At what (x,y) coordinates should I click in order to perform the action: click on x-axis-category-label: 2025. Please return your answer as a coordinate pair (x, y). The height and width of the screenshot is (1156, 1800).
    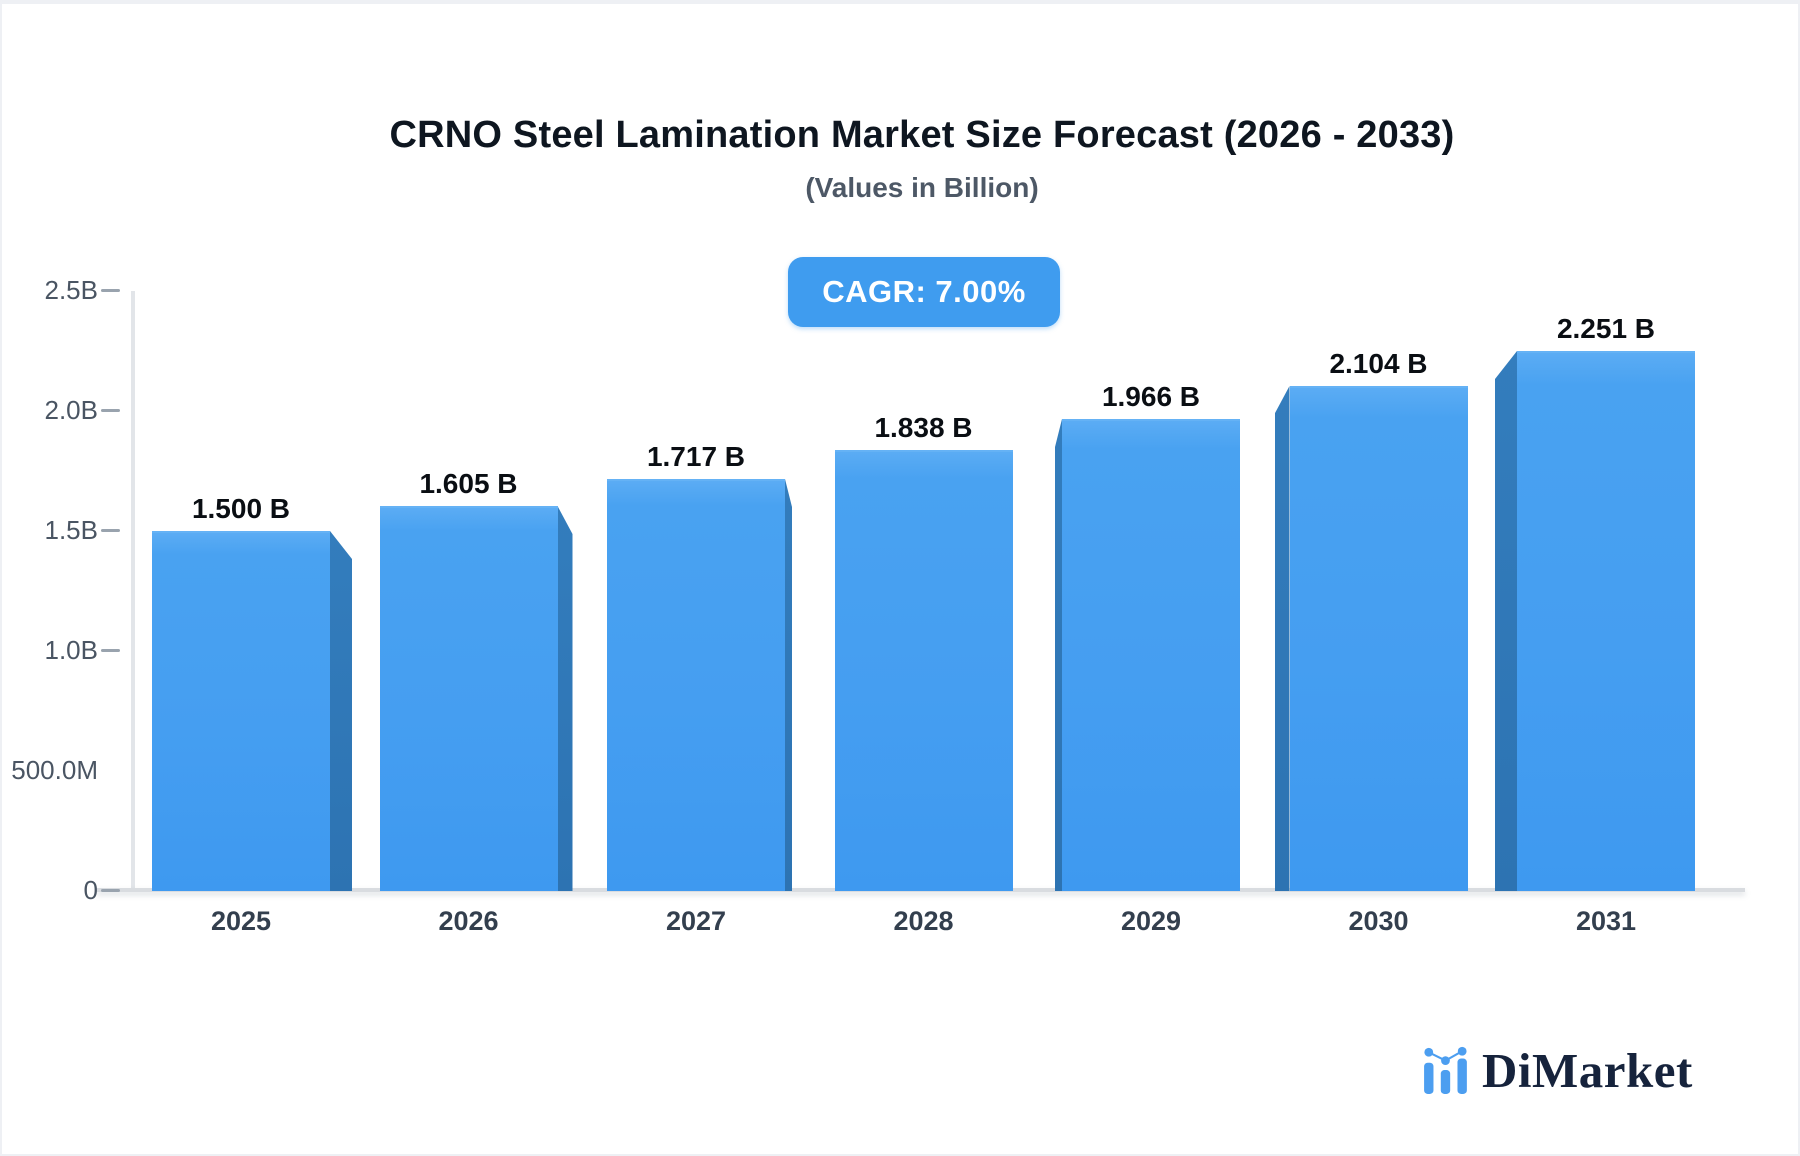
    Looking at the image, I should click on (241, 921).